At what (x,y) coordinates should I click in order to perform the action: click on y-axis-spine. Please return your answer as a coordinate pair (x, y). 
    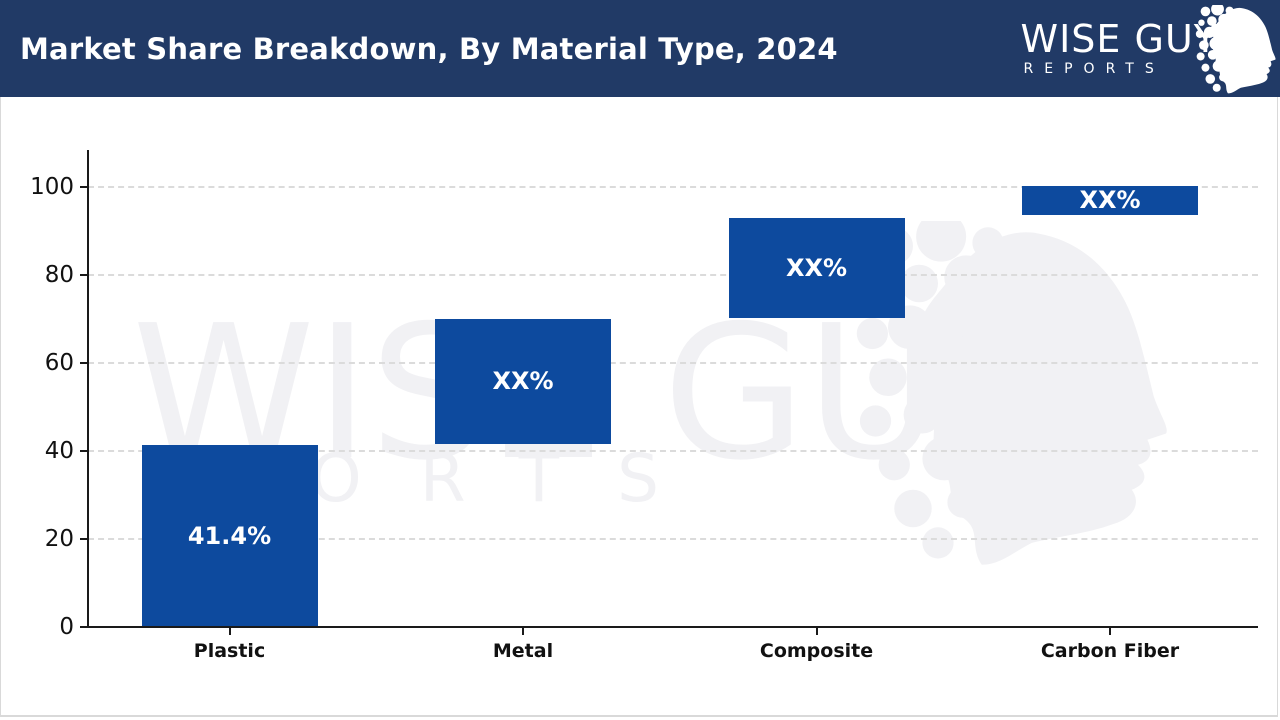
    Looking at the image, I should click on (88, 389).